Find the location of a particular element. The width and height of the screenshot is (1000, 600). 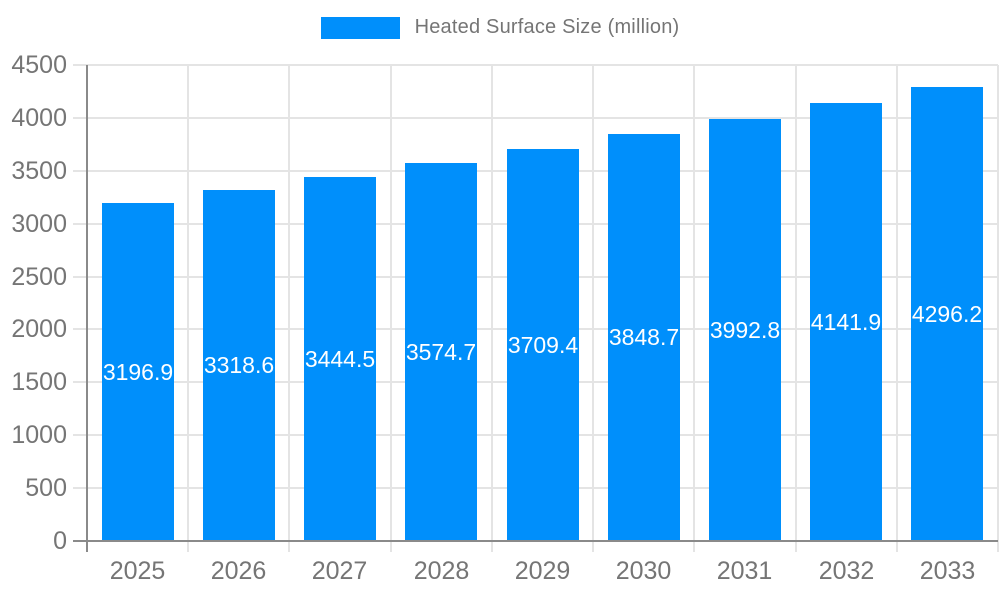

y-axis-label: 2000 is located at coordinates (39, 329).